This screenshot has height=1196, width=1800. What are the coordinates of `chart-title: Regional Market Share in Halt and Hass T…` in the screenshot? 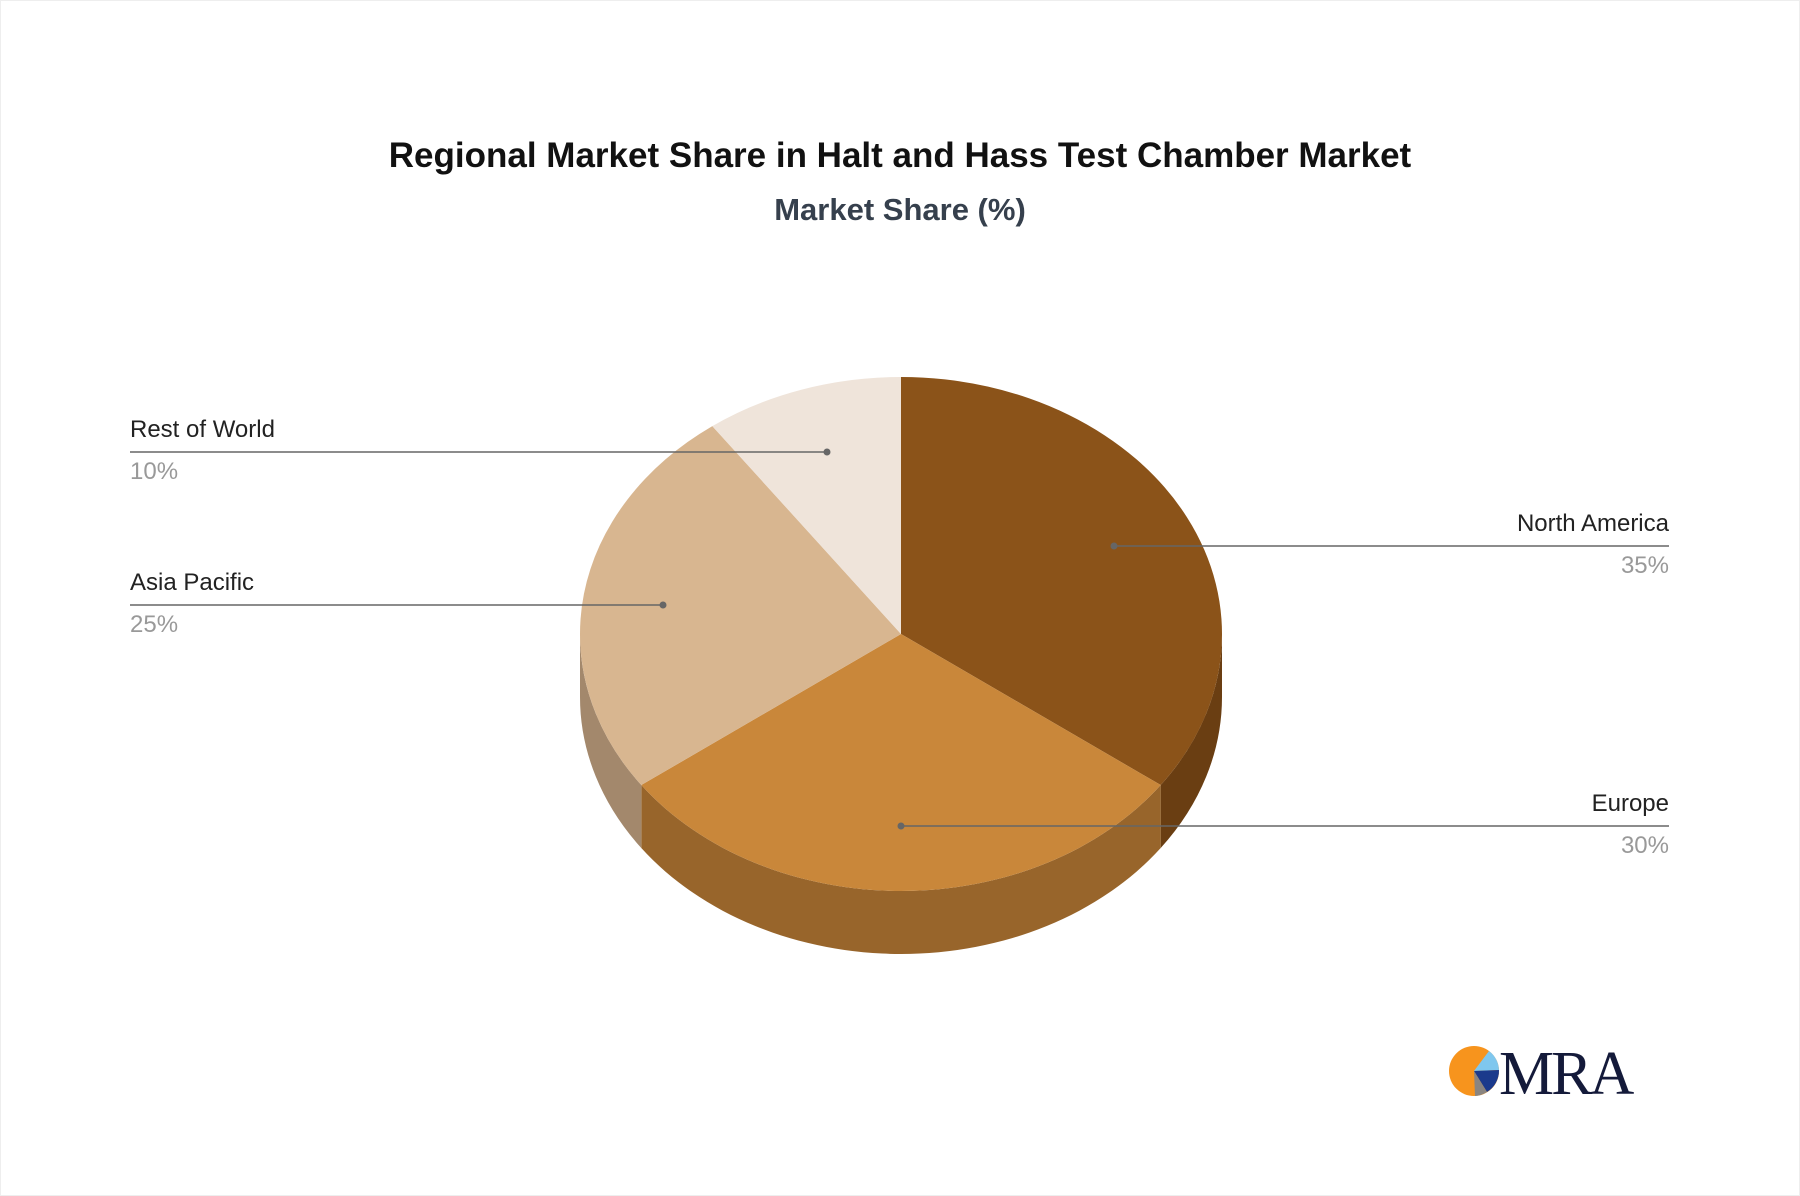 It's located at (900, 155).